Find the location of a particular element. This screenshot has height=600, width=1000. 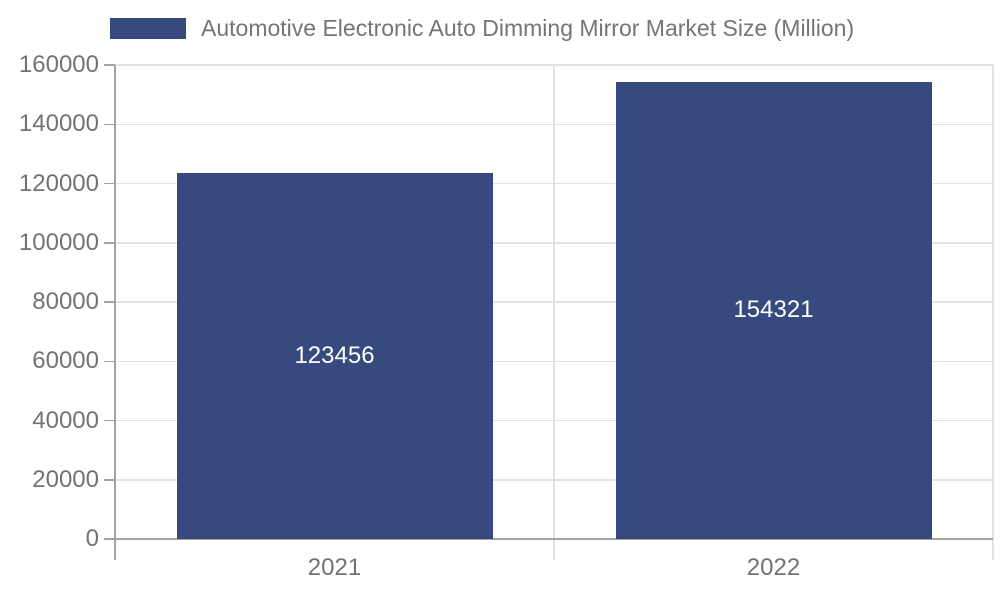

y-axis-tick-label: 120000 is located at coordinates (58, 183).